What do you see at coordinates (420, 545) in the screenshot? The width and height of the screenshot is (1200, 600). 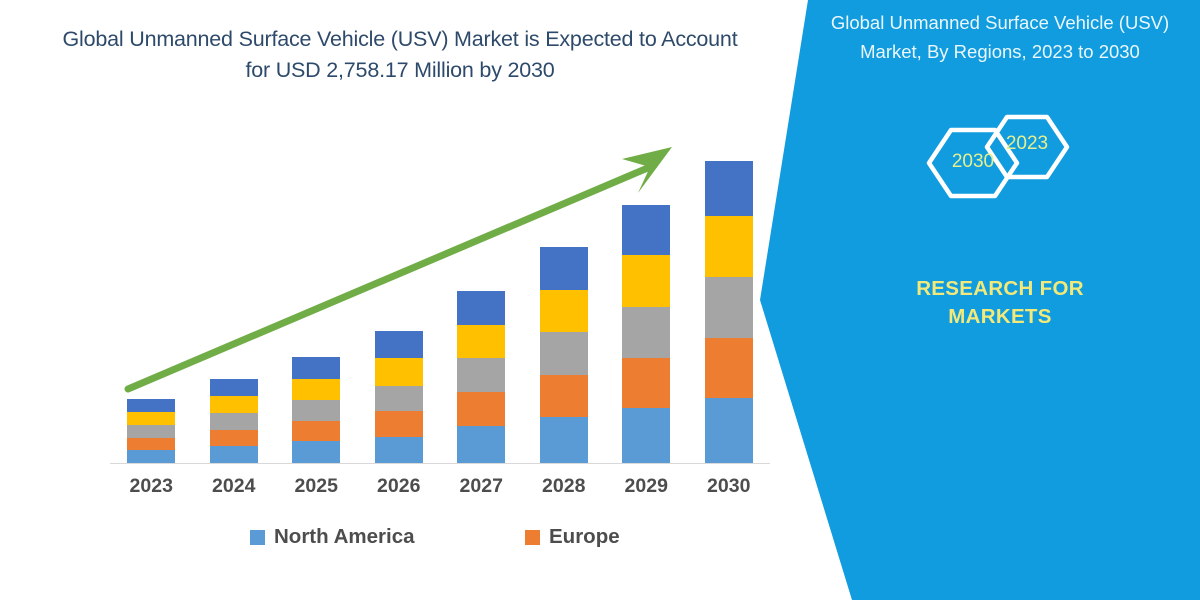 I see `chart-legend: North America Europe` at bounding box center [420, 545].